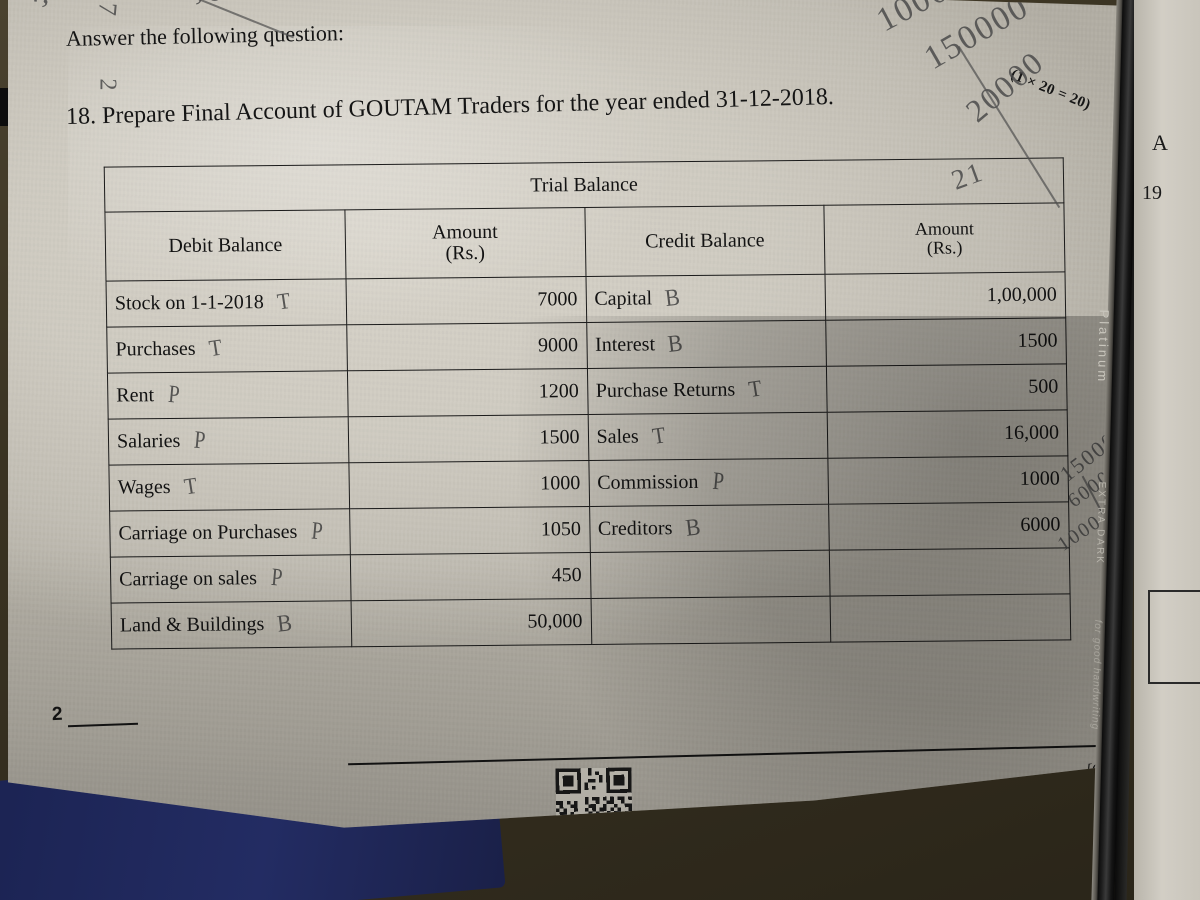 The image size is (1200, 900). Describe the element at coordinates (708, 436) in the screenshot. I see `credit-particular: Sales T` at that location.